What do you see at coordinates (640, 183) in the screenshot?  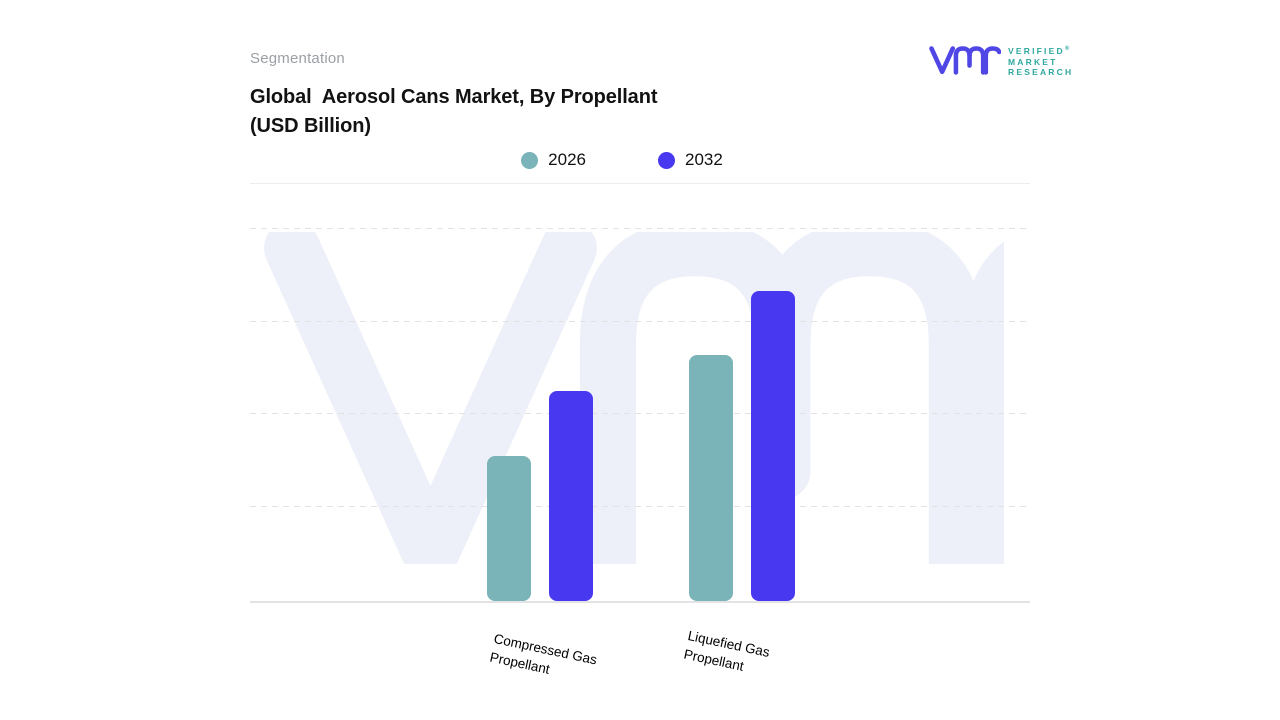 I see `legend-separator` at bounding box center [640, 183].